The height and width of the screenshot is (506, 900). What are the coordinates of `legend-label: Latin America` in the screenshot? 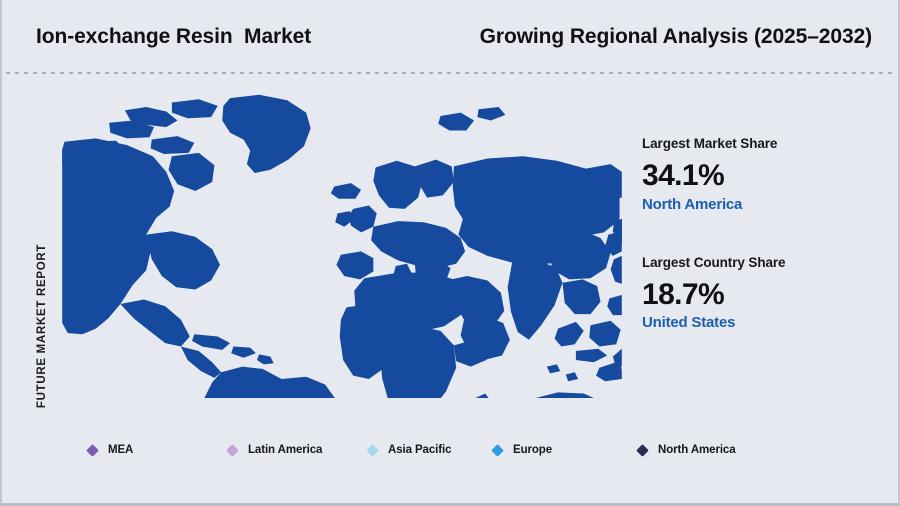 It's located at (285, 450).